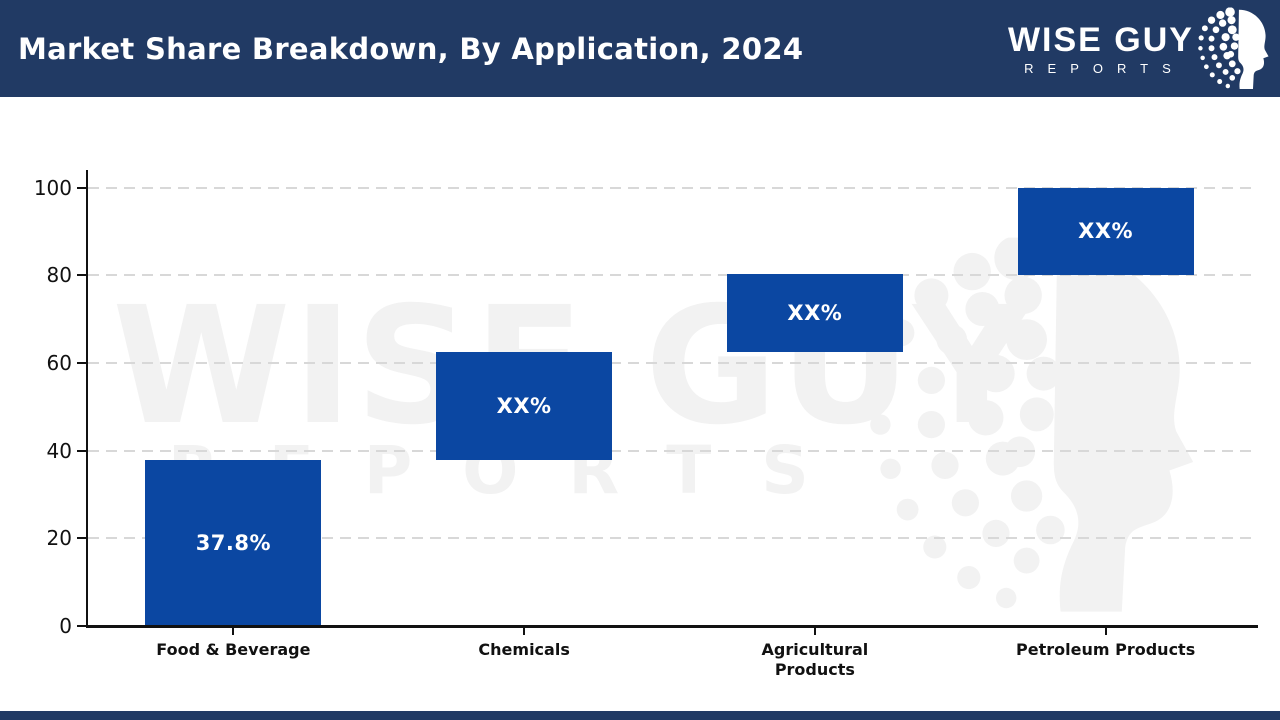  I want to click on logo-text-secondary: REPORTS, so click(1104, 68).